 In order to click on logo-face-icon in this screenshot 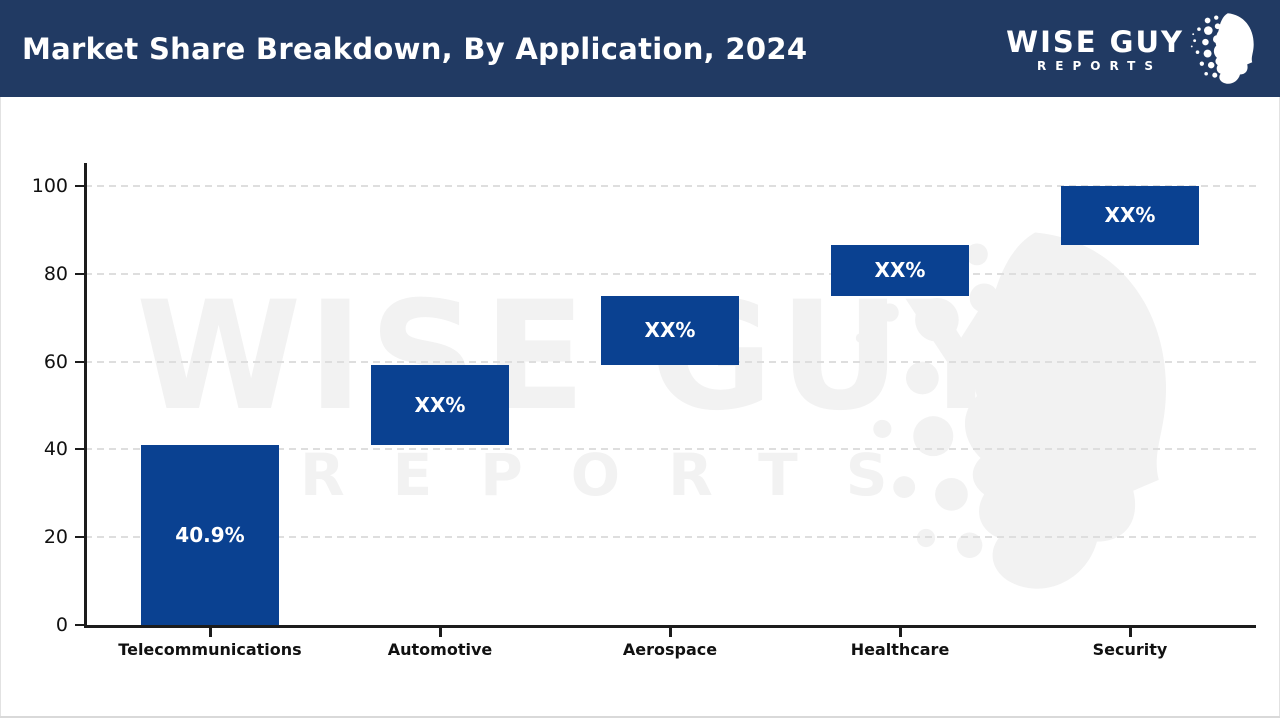, I will do `click(1222, 48)`.